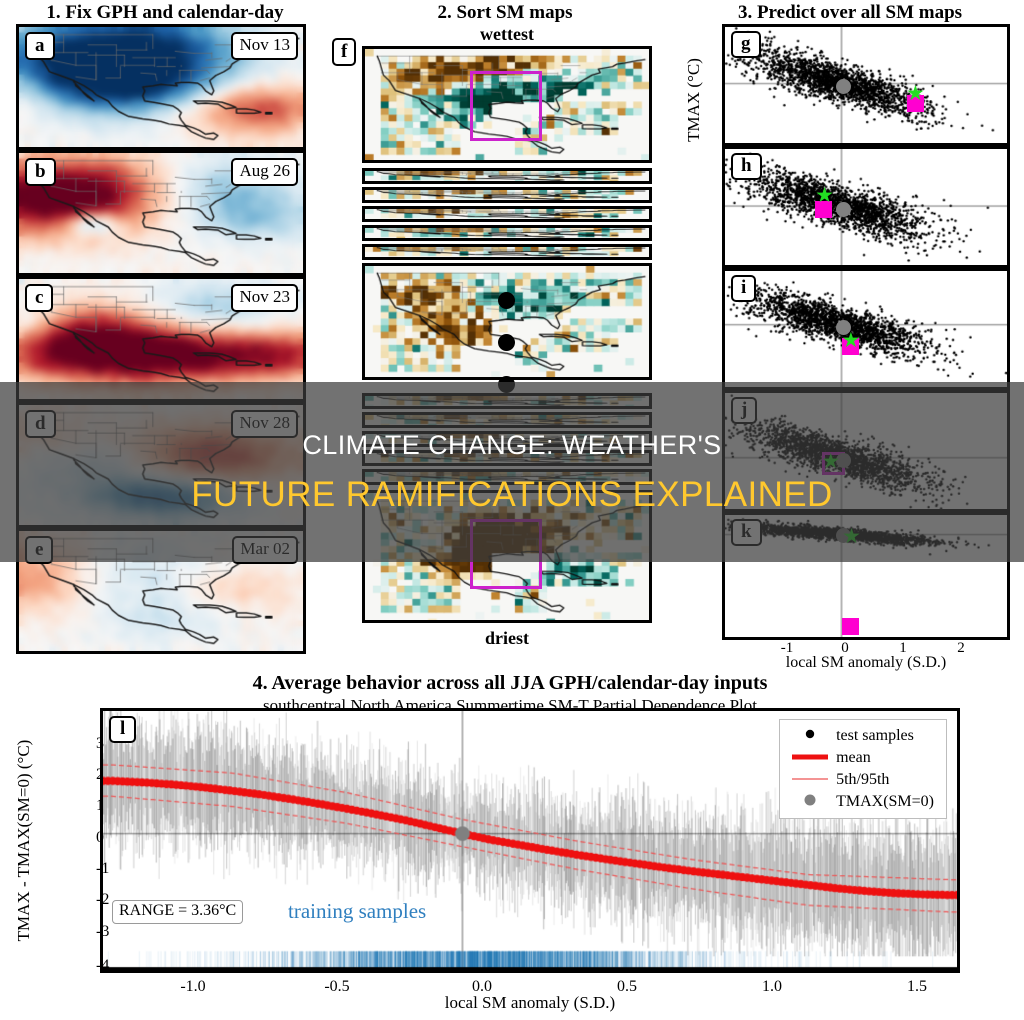 Image resolution: width=1024 pixels, height=1020 pixels. Describe the element at coordinates (161, 87) in the screenshot. I see `gph-map-a: a Nov 13` at that location.